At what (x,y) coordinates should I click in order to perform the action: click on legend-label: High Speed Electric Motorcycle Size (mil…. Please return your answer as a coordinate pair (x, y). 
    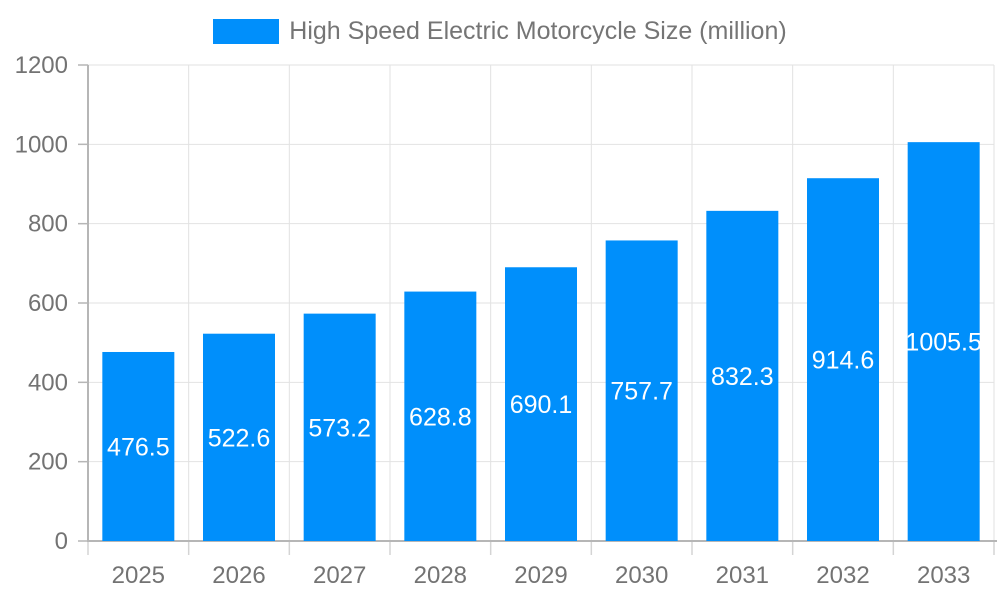
    Looking at the image, I should click on (538, 30).